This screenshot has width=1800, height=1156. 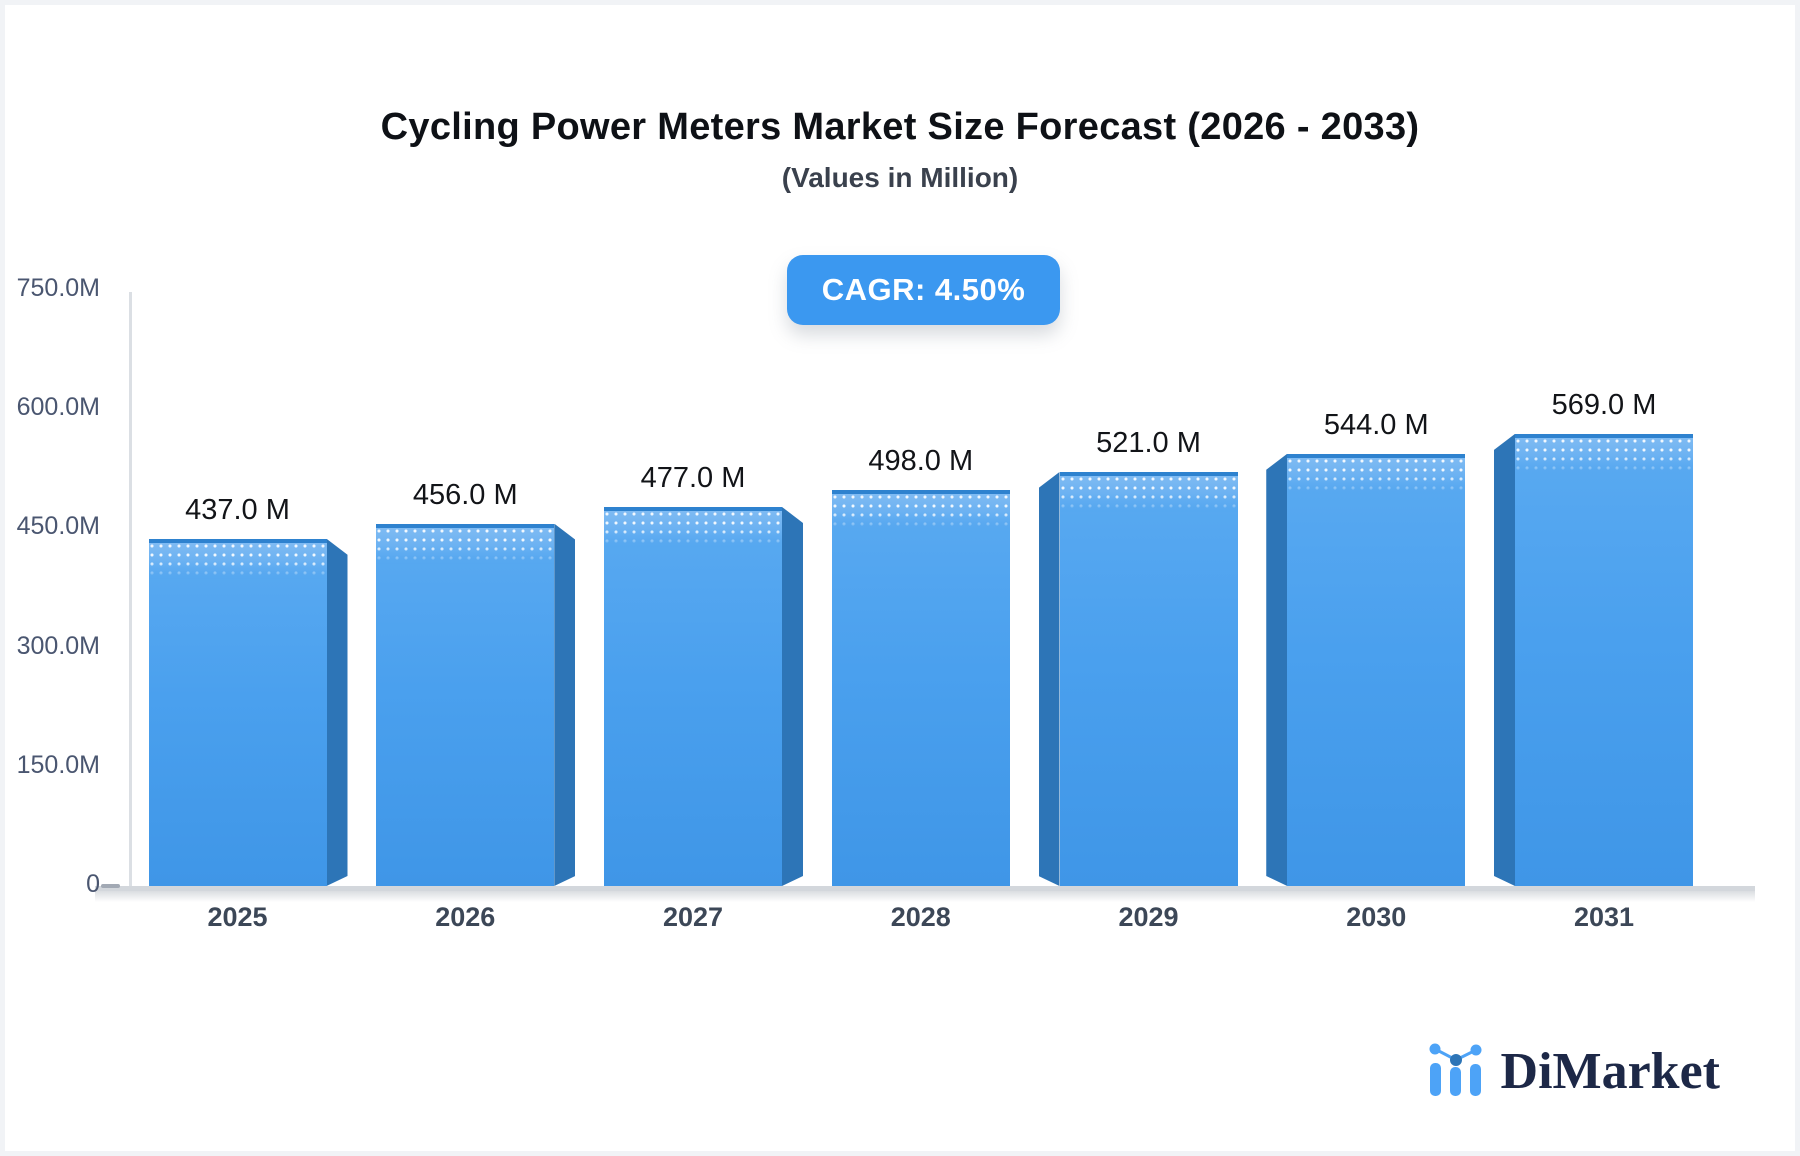 I want to click on y-tick-label: 0, so click(x=93, y=884).